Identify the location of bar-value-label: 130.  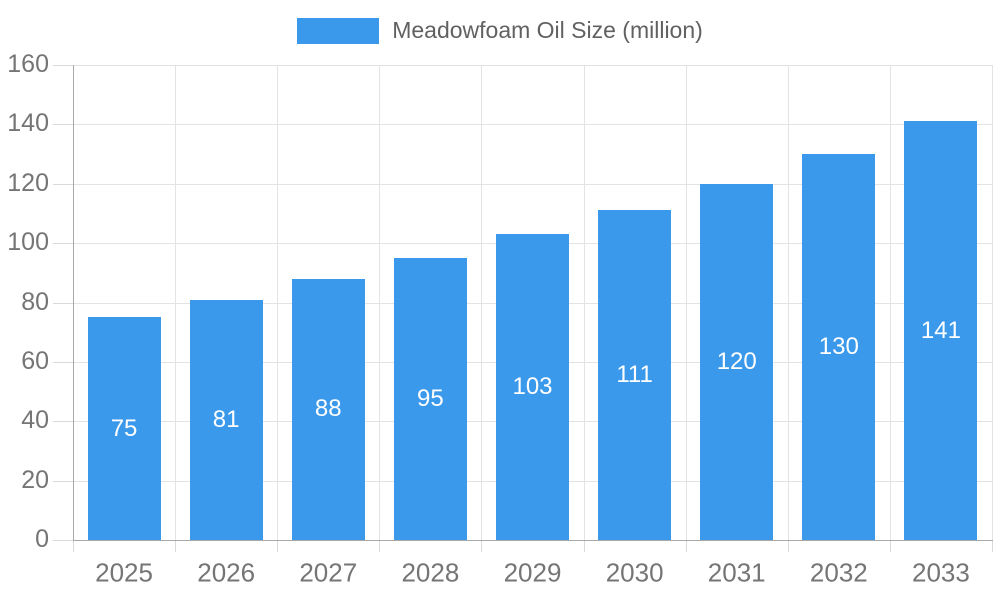
(838, 347).